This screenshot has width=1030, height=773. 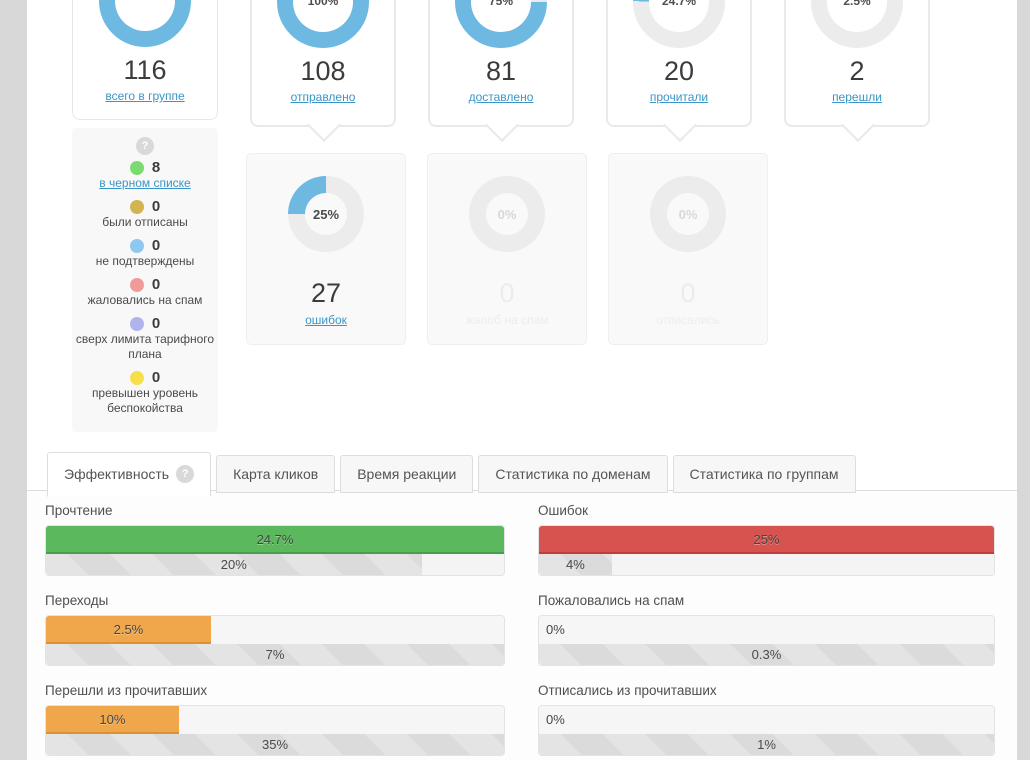 I want to click on anxiety-level-label: превышен уровень беспокойства, so click(x=145, y=401).